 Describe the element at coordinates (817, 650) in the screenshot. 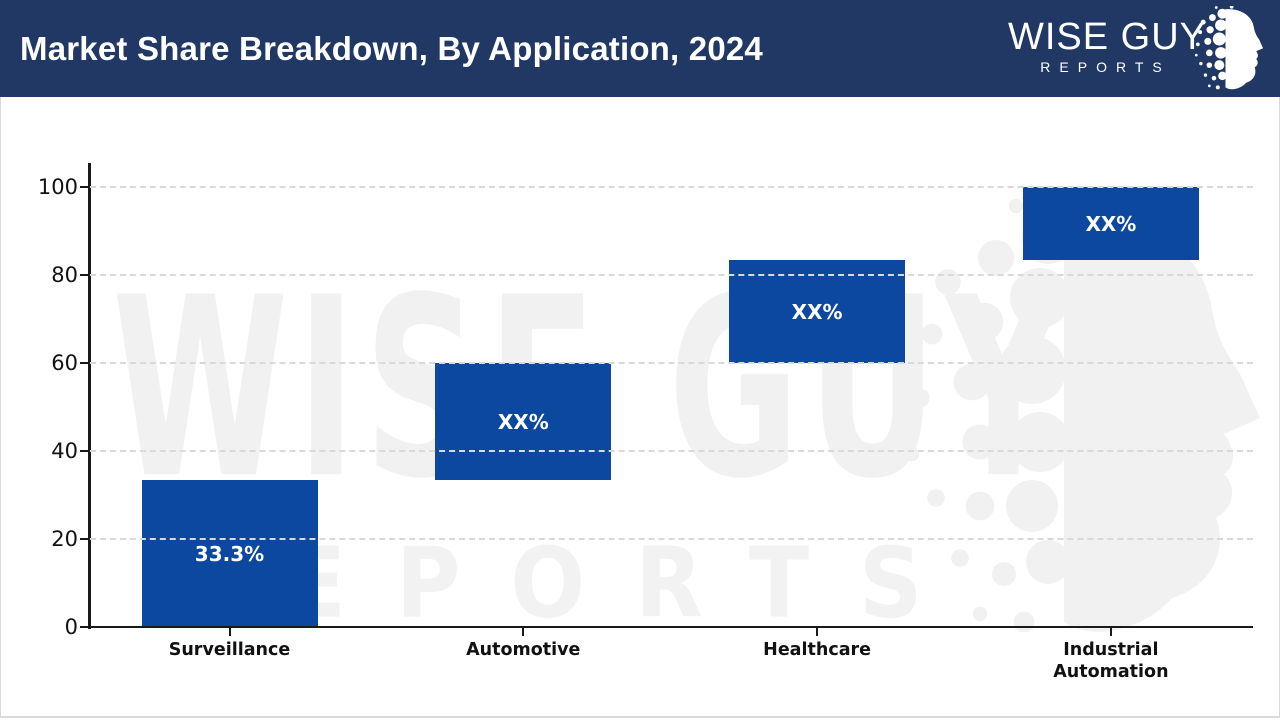

I see `x-category-label: Healthcare` at that location.